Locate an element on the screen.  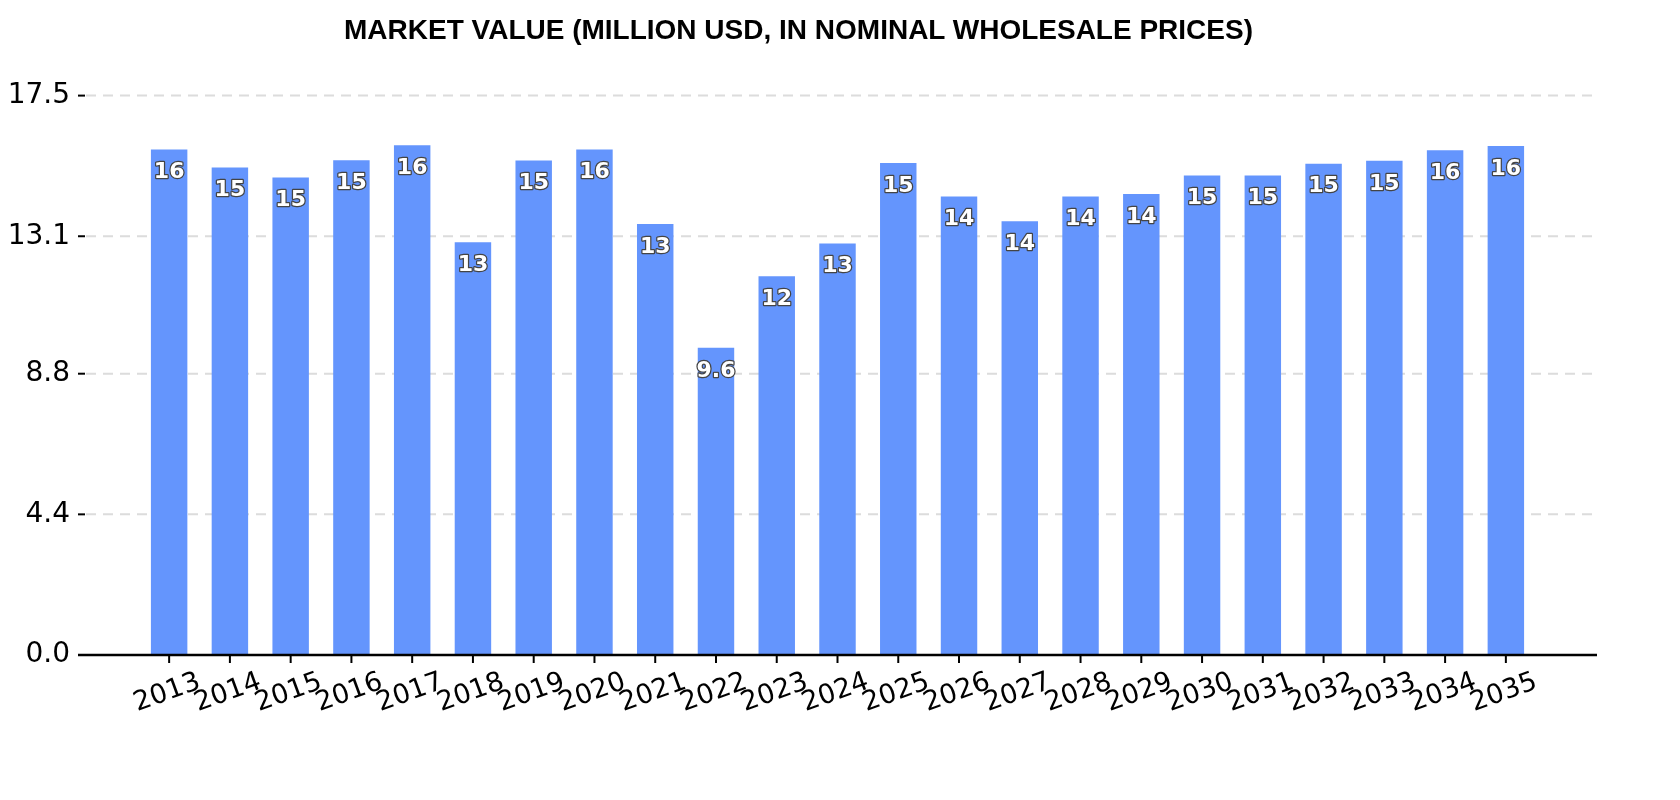
y-tick-label: 13.1 is located at coordinates (38, 234).